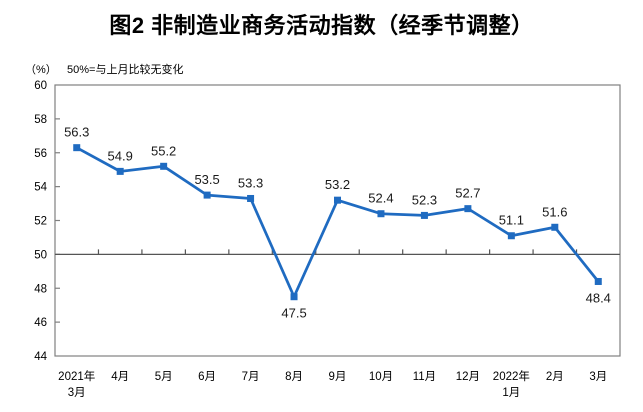  Describe the element at coordinates (424, 377) in the screenshot. I see `x-tick-label: 11月` at that location.